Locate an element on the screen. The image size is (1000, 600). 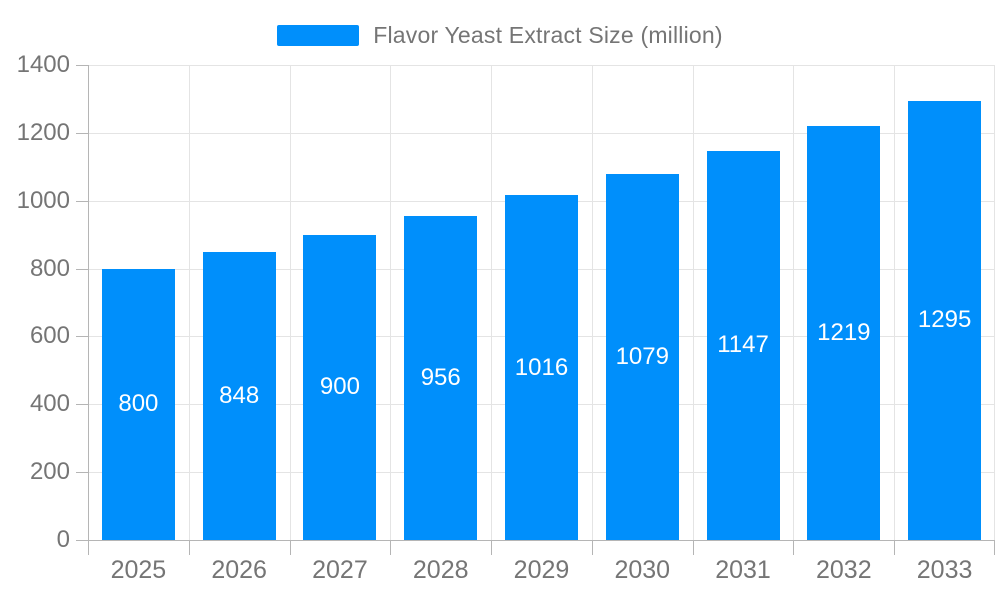
bar-value-label: 800 is located at coordinates (138, 404).